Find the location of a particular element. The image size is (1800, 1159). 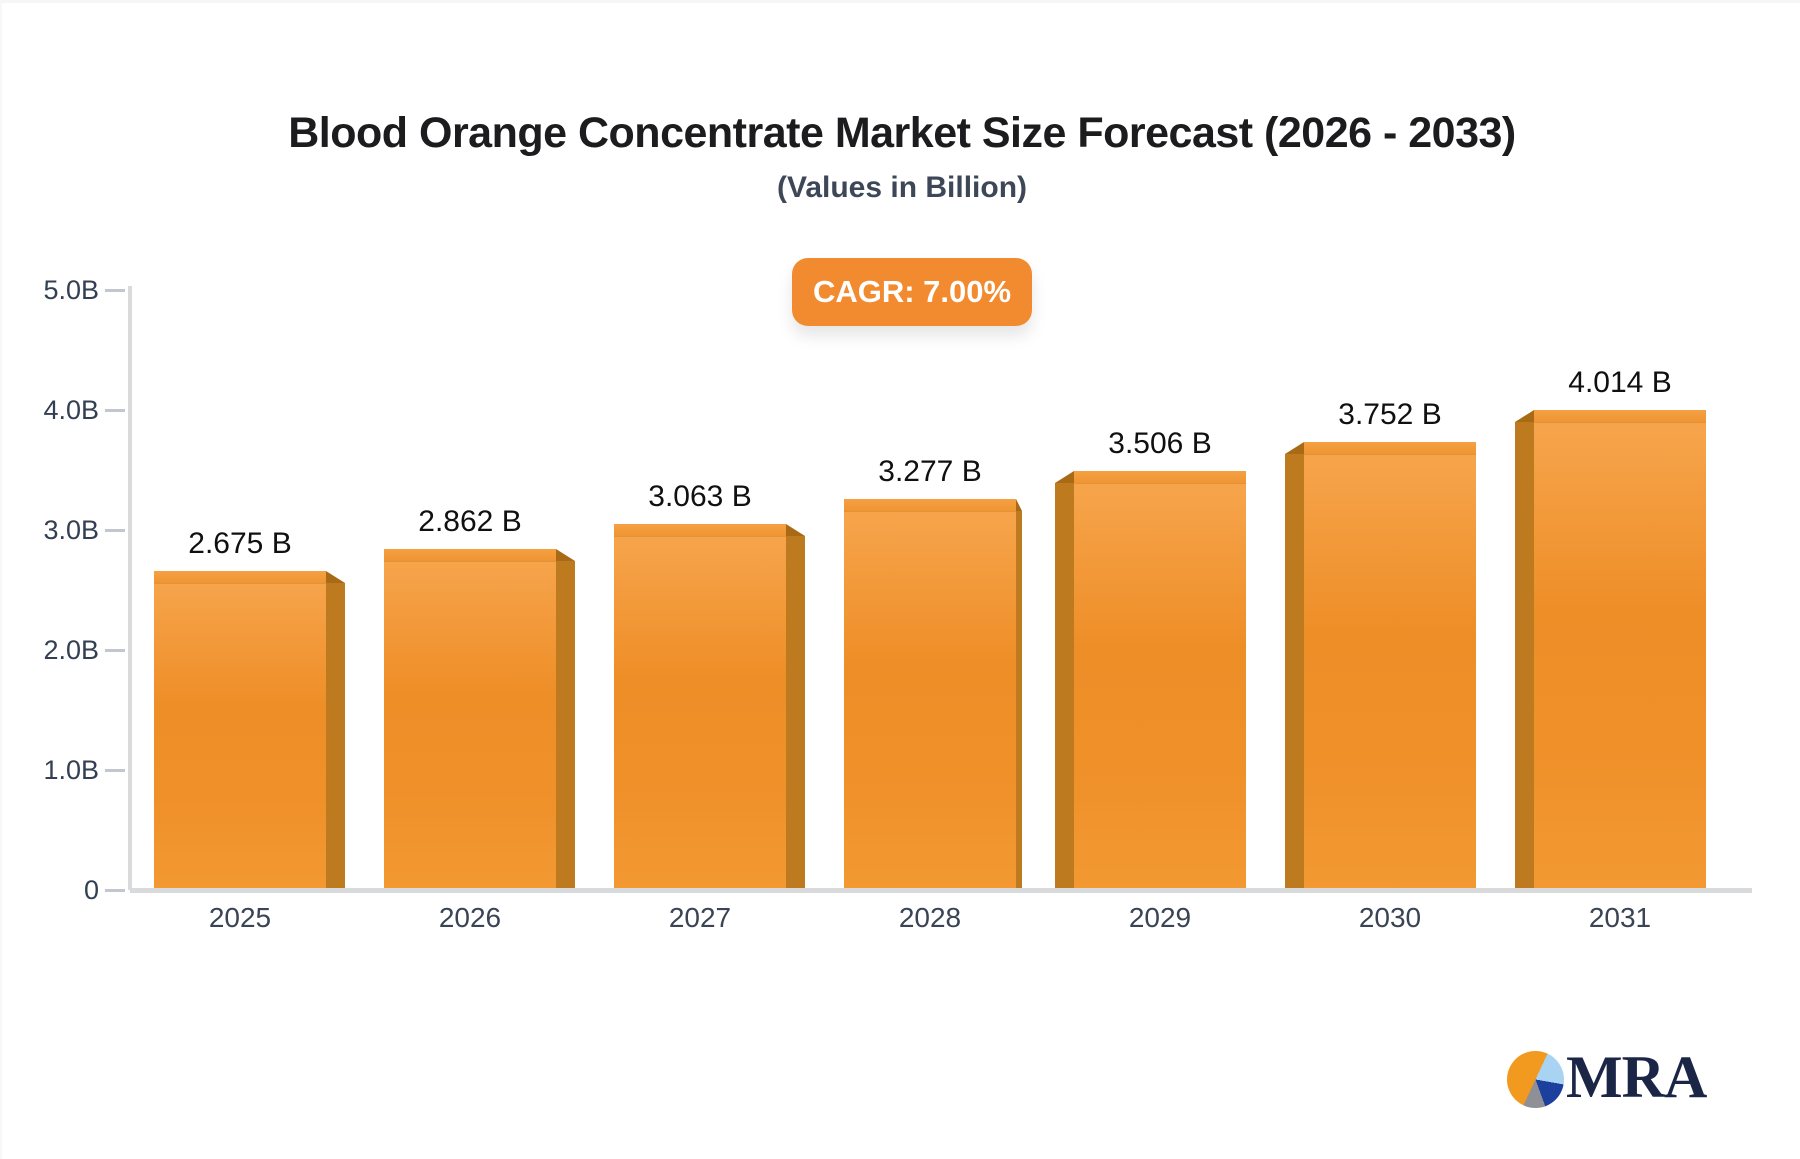

y-axis-line is located at coordinates (130, 588).